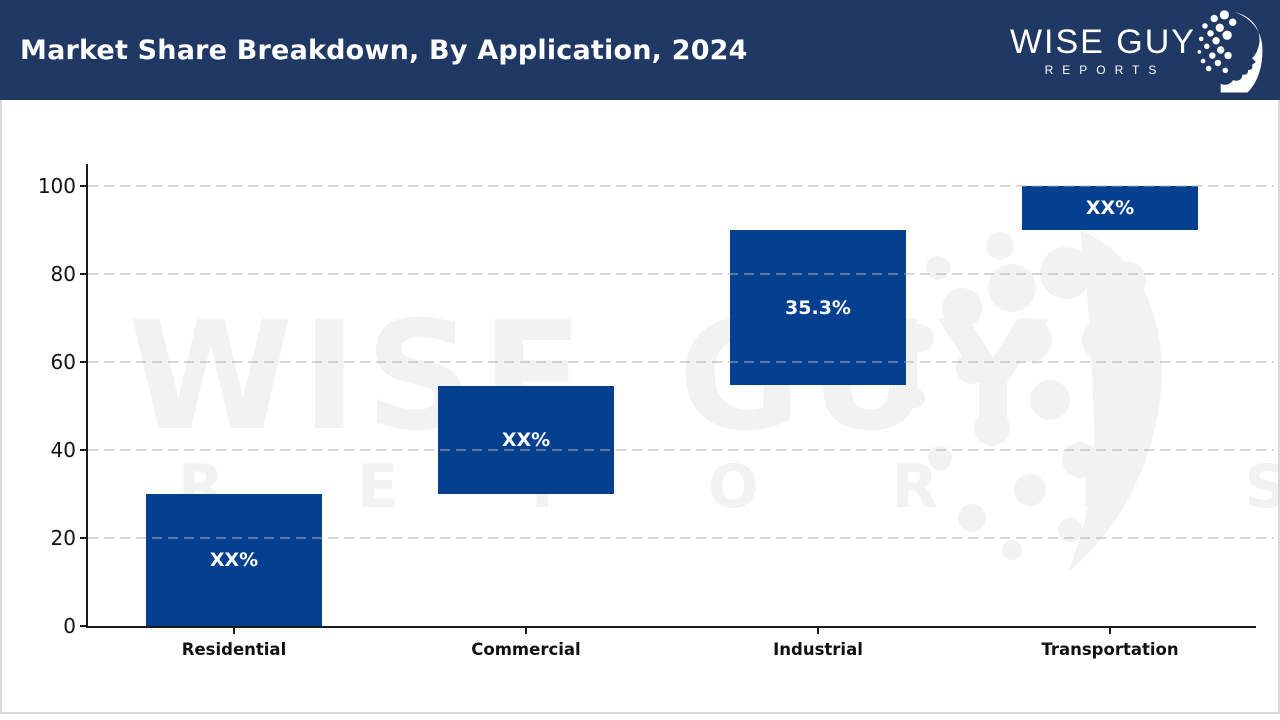 This screenshot has height=720, width=1280. Describe the element at coordinates (63, 274) in the screenshot. I see `y-tick-label-80: 80` at that location.